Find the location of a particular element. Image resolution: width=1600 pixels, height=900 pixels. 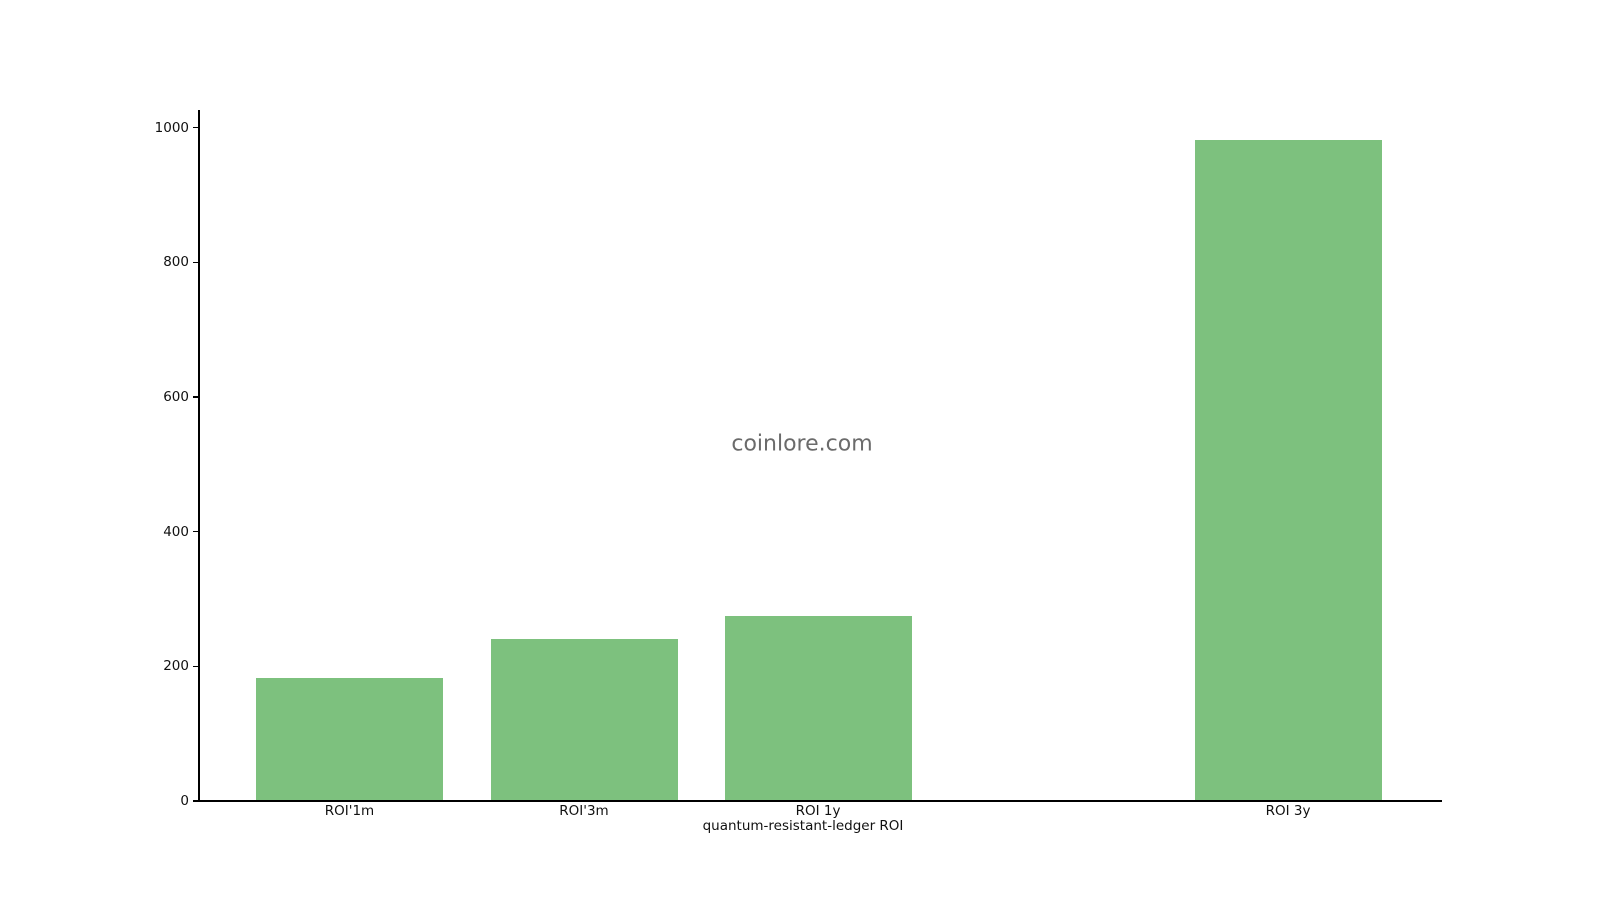

y-axis is located at coordinates (199, 455).